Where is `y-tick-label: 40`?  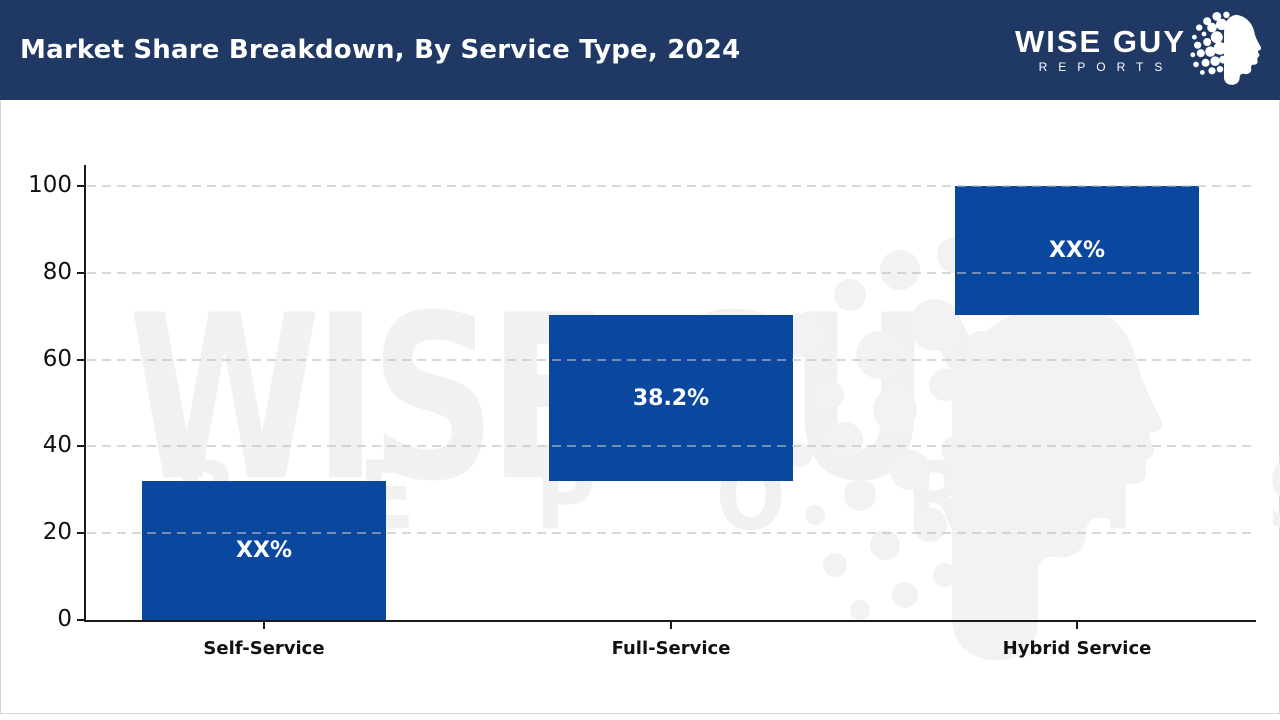
y-tick-label: 40 is located at coordinates (57, 445).